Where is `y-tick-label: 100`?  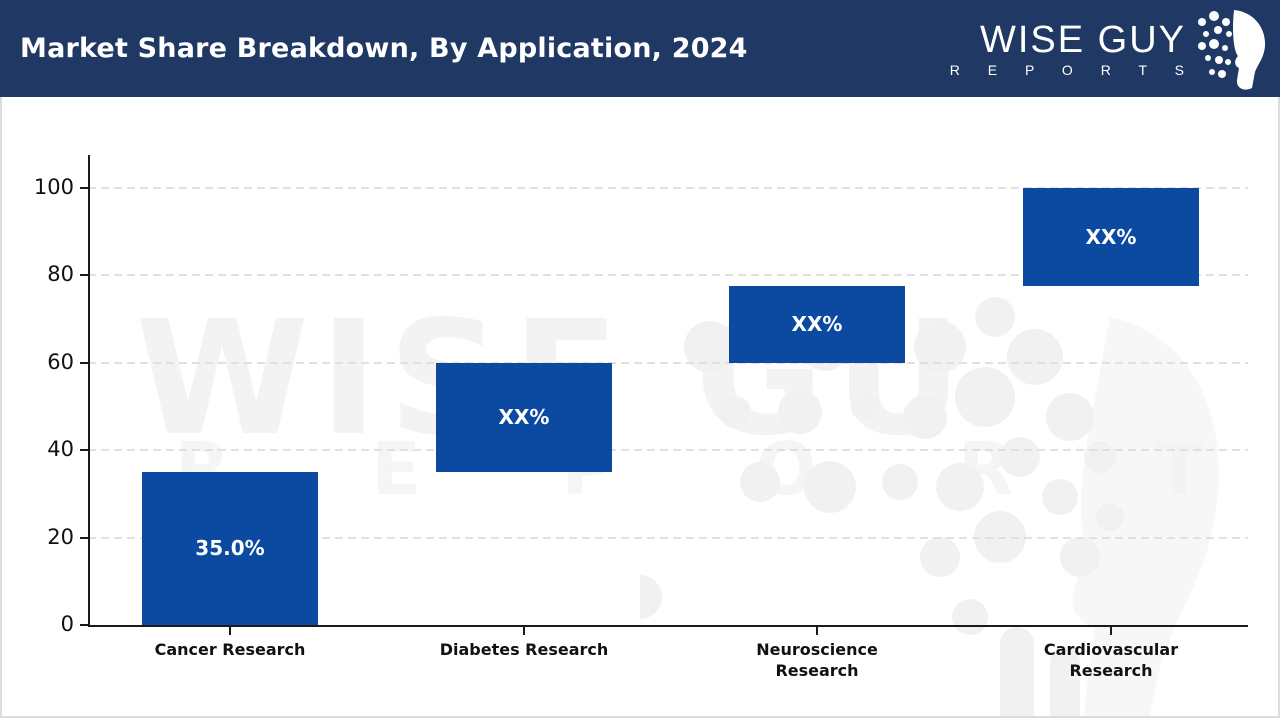
y-tick-label: 100 is located at coordinates (53, 186).